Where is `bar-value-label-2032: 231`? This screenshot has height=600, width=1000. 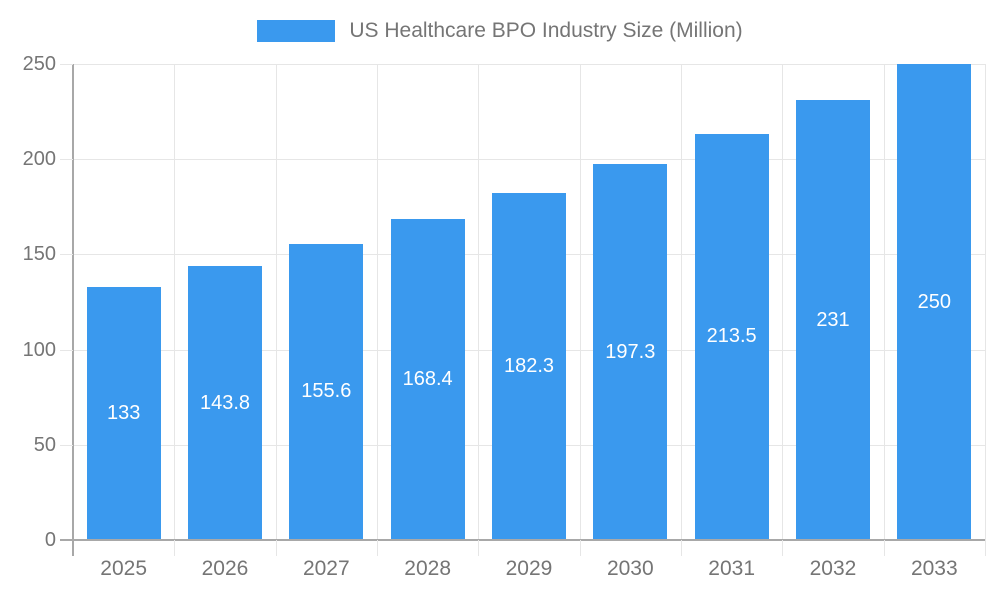 bar-value-label-2032: 231 is located at coordinates (833, 319).